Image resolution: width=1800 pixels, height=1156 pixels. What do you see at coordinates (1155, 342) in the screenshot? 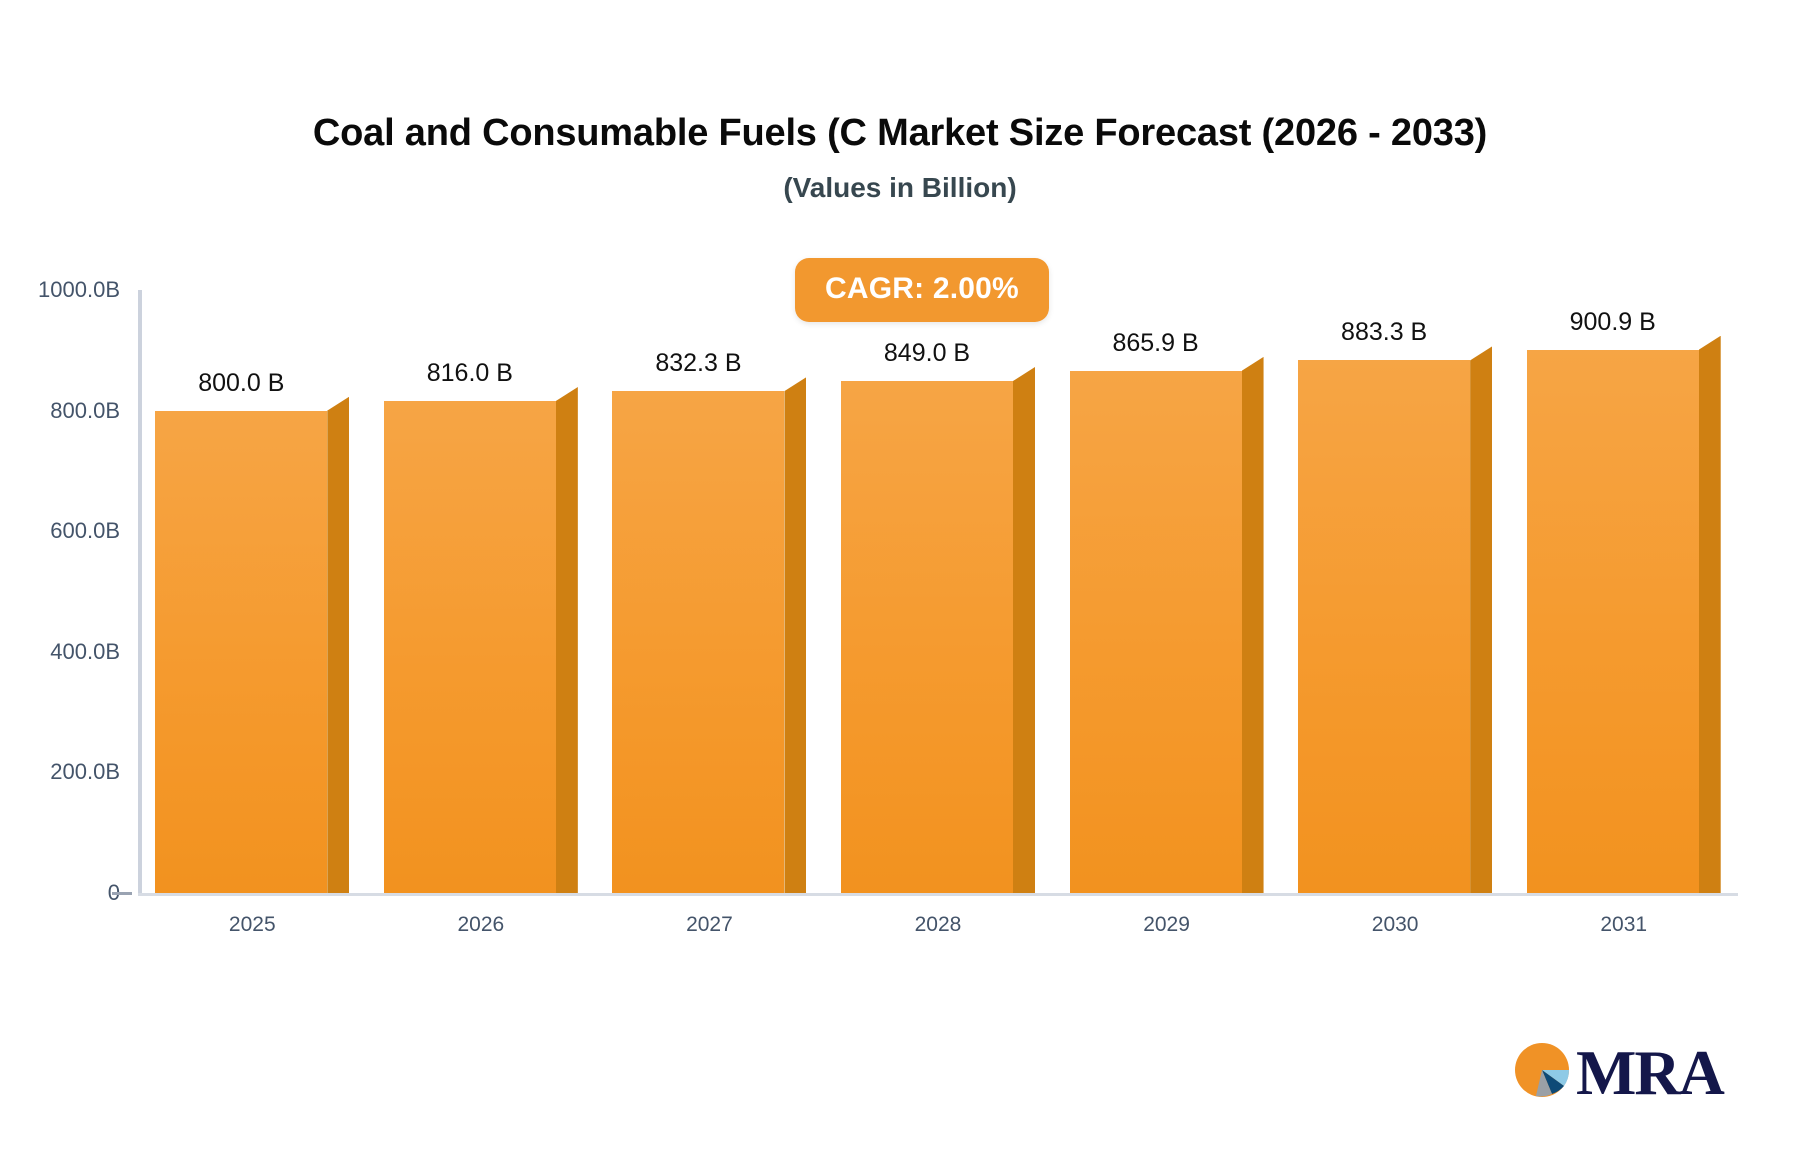
I see `bar-value-label: 865.9 B` at bounding box center [1155, 342].